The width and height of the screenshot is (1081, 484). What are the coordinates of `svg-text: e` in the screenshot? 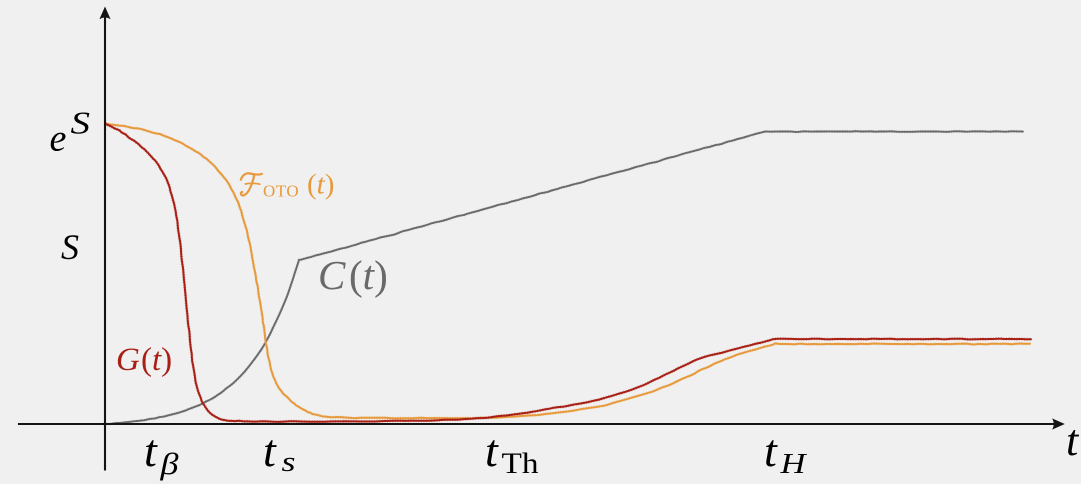 It's located at (58, 139).